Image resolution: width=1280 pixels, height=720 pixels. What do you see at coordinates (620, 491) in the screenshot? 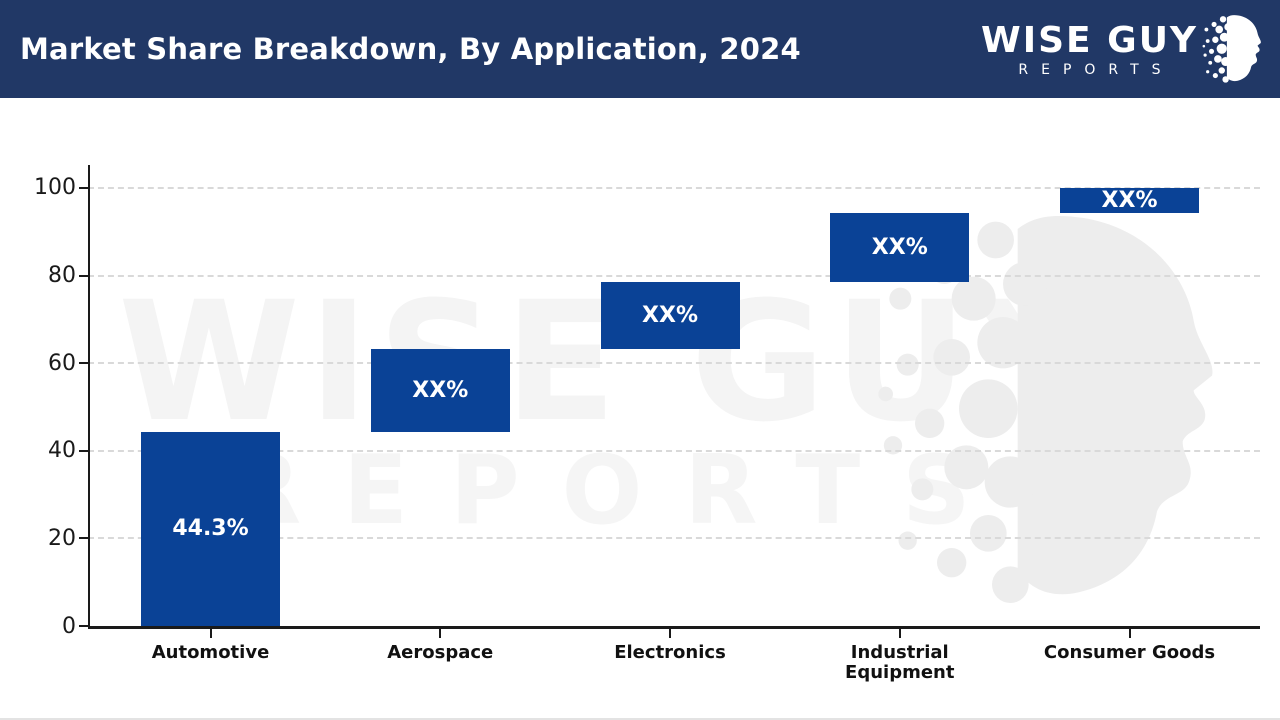
I see `watermark-text-2: REPORTS` at bounding box center [620, 491].